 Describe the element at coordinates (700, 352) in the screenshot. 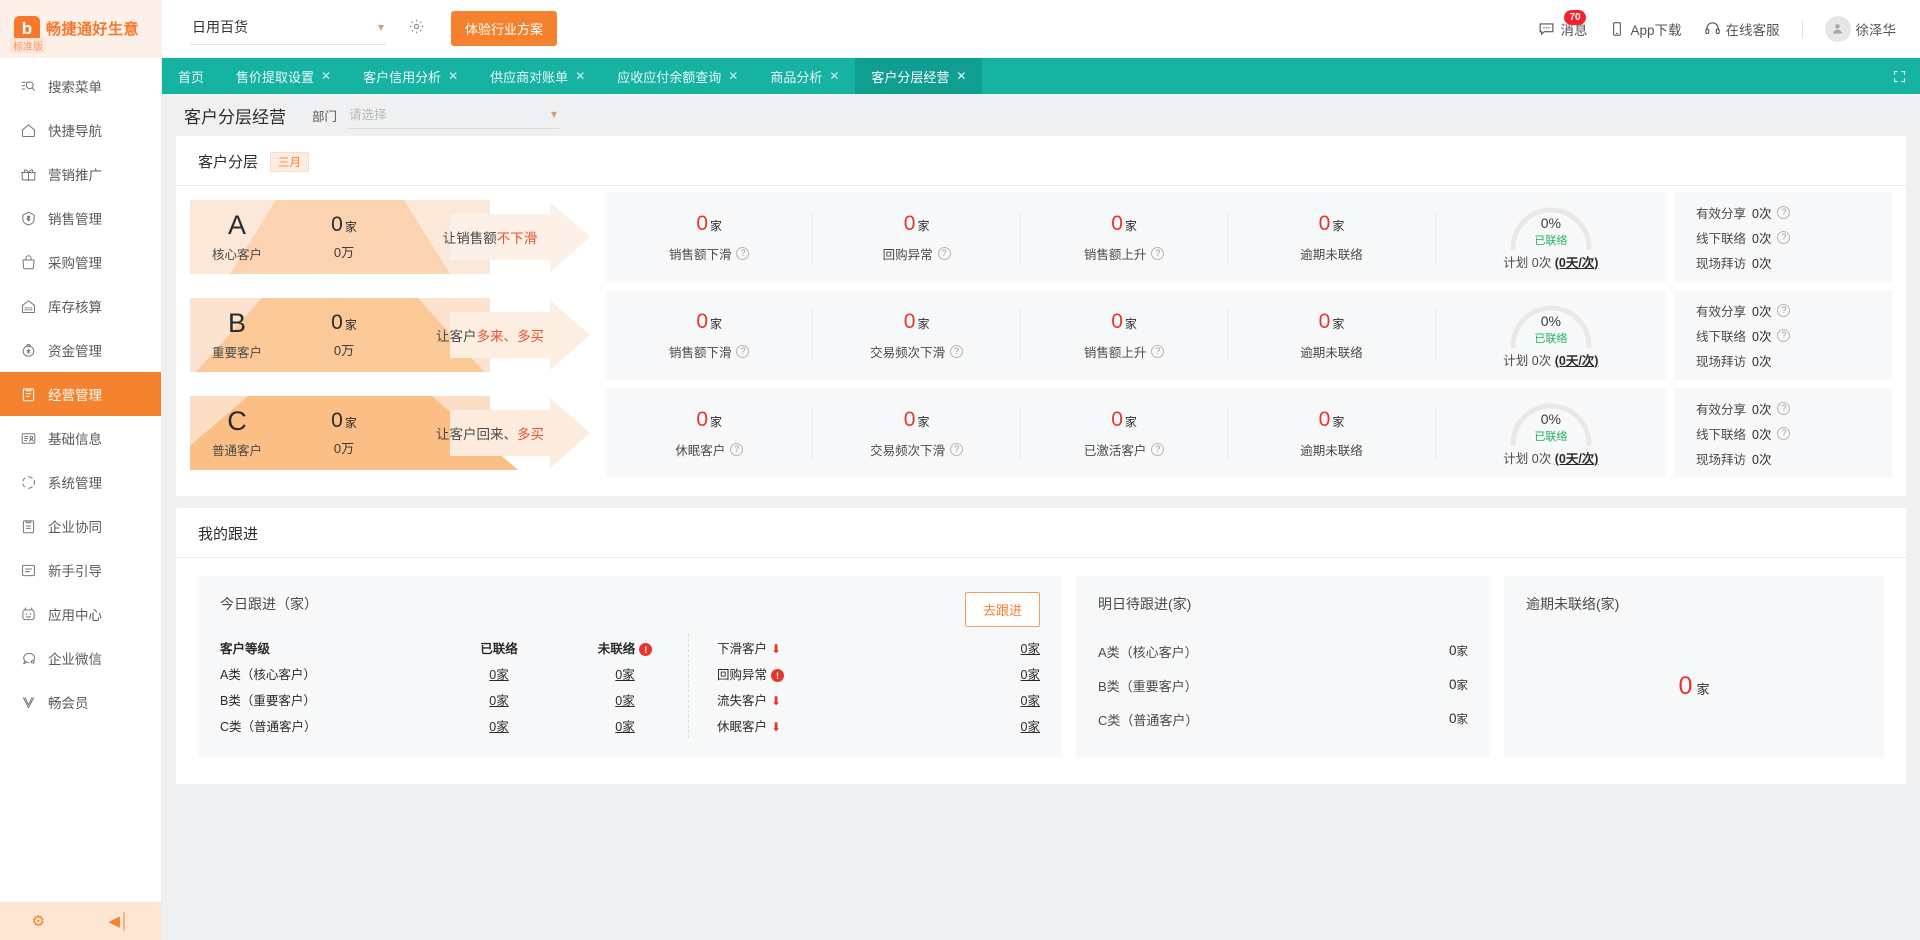

I see `metric-label: 销售额下滑` at that location.